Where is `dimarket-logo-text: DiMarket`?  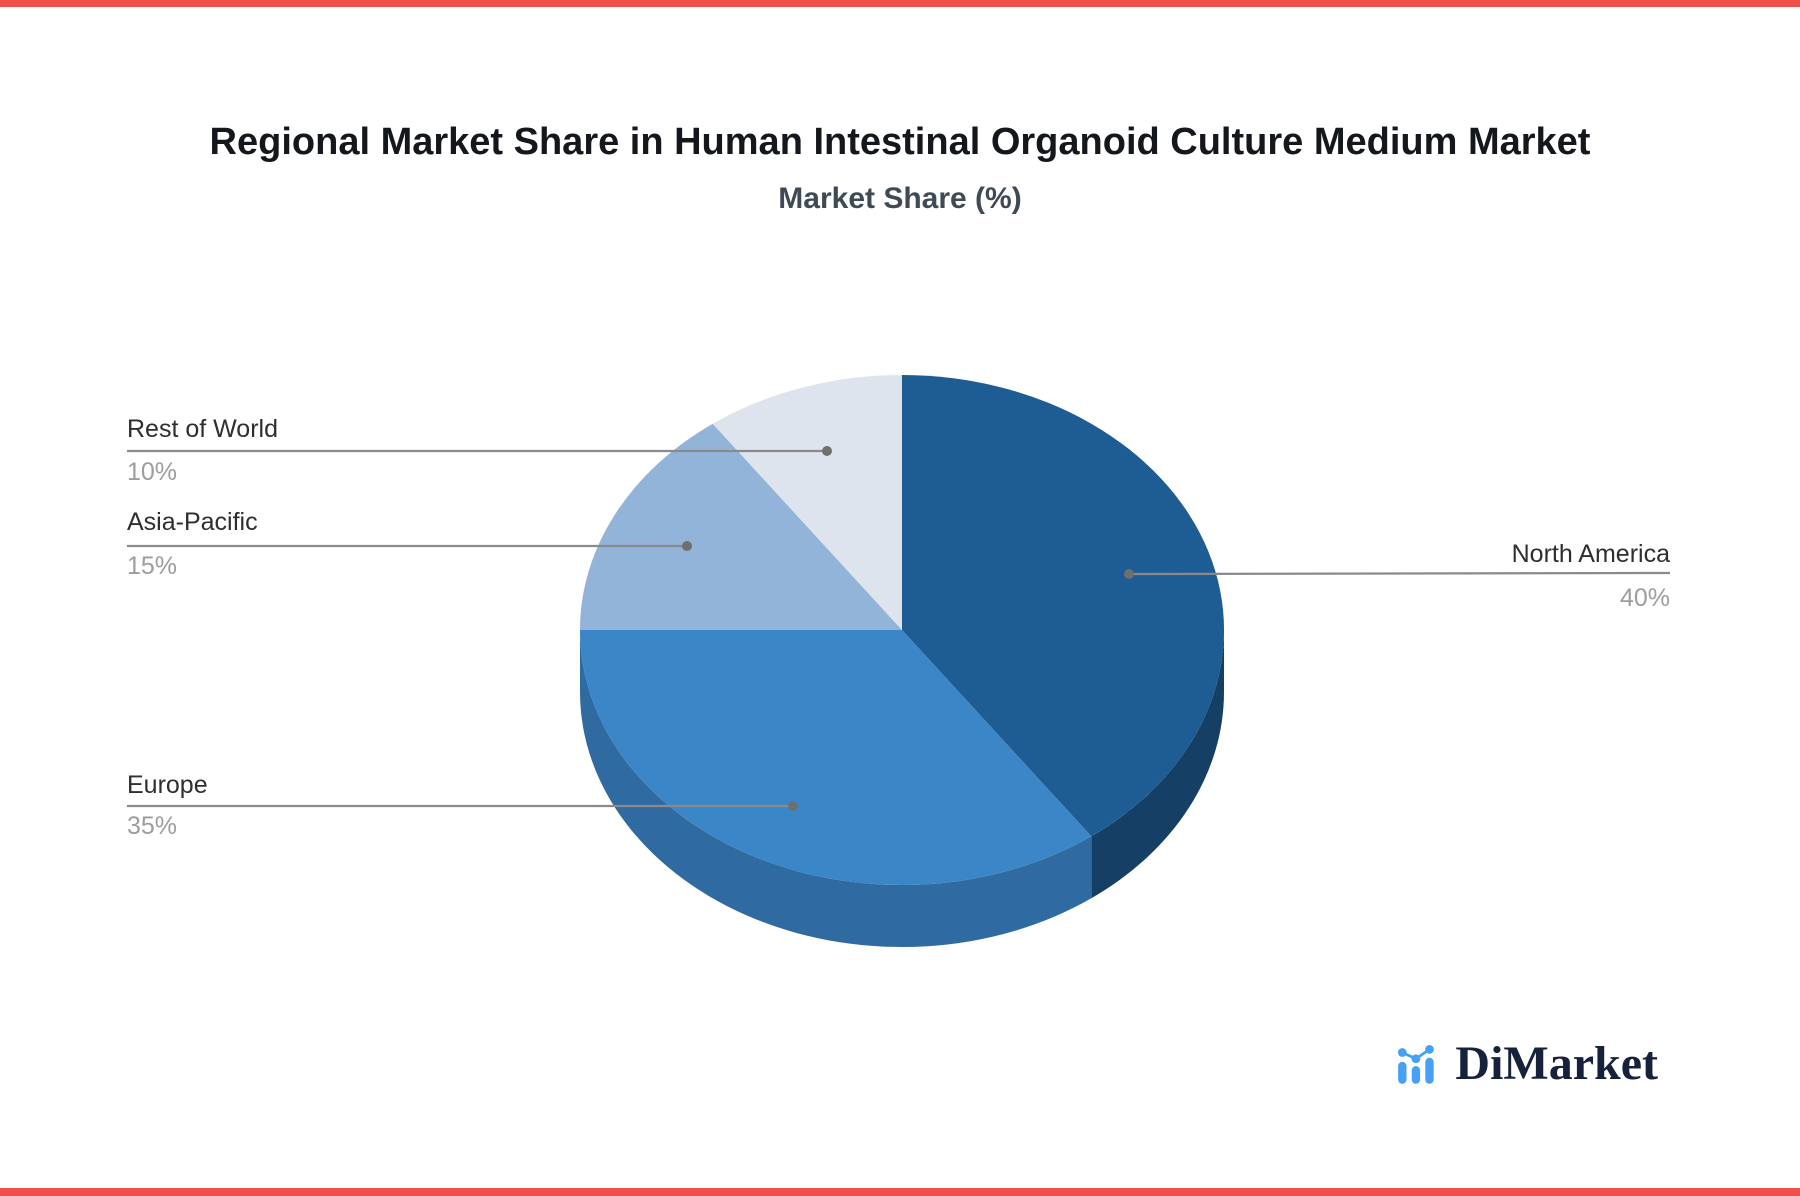
dimarket-logo-text: DiMarket is located at coordinates (1556, 1063).